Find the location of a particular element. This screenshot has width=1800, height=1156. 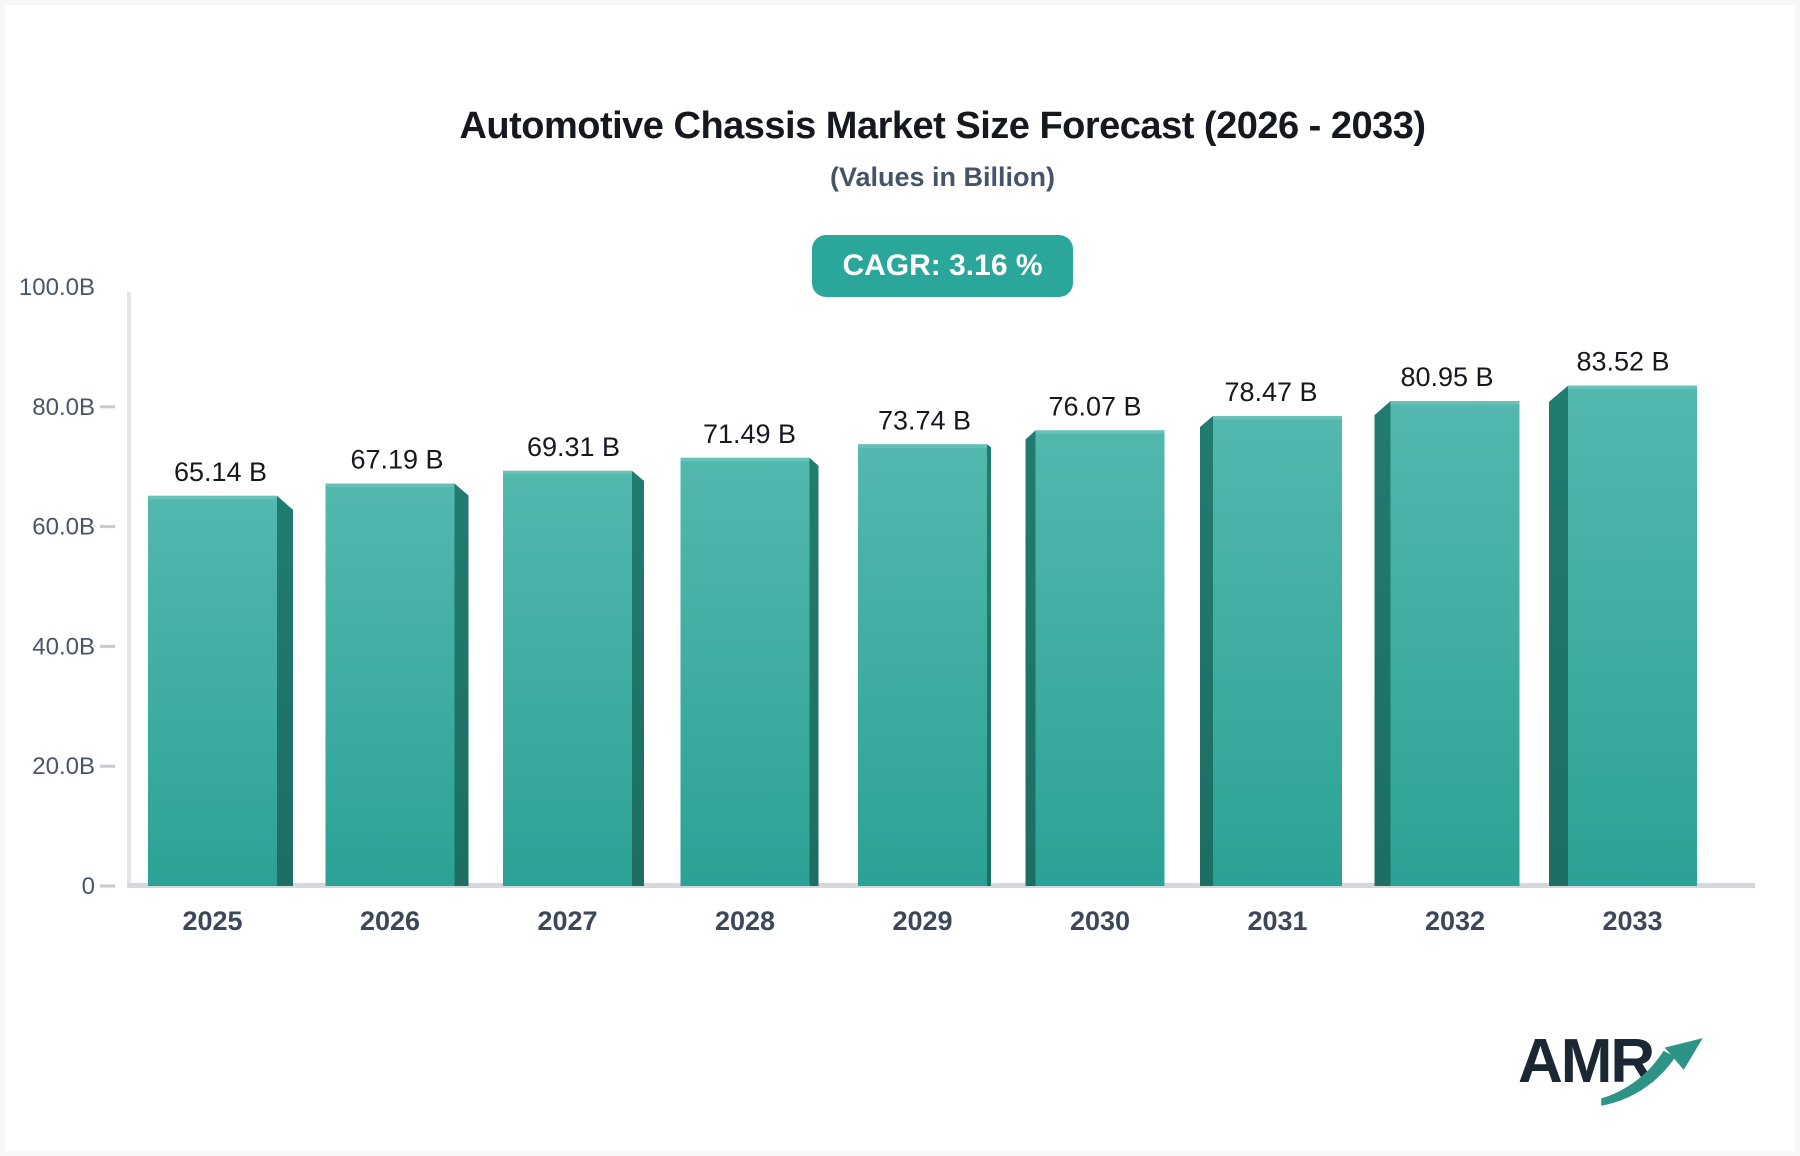

bar-value-label: 67.19 B is located at coordinates (396, 460).